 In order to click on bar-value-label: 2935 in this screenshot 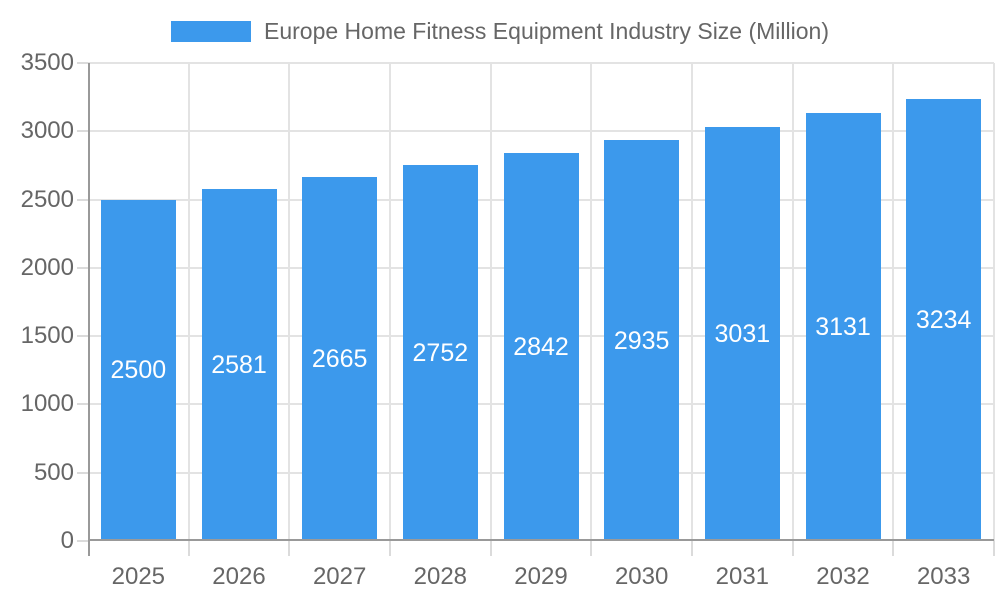, I will do `click(641, 340)`.